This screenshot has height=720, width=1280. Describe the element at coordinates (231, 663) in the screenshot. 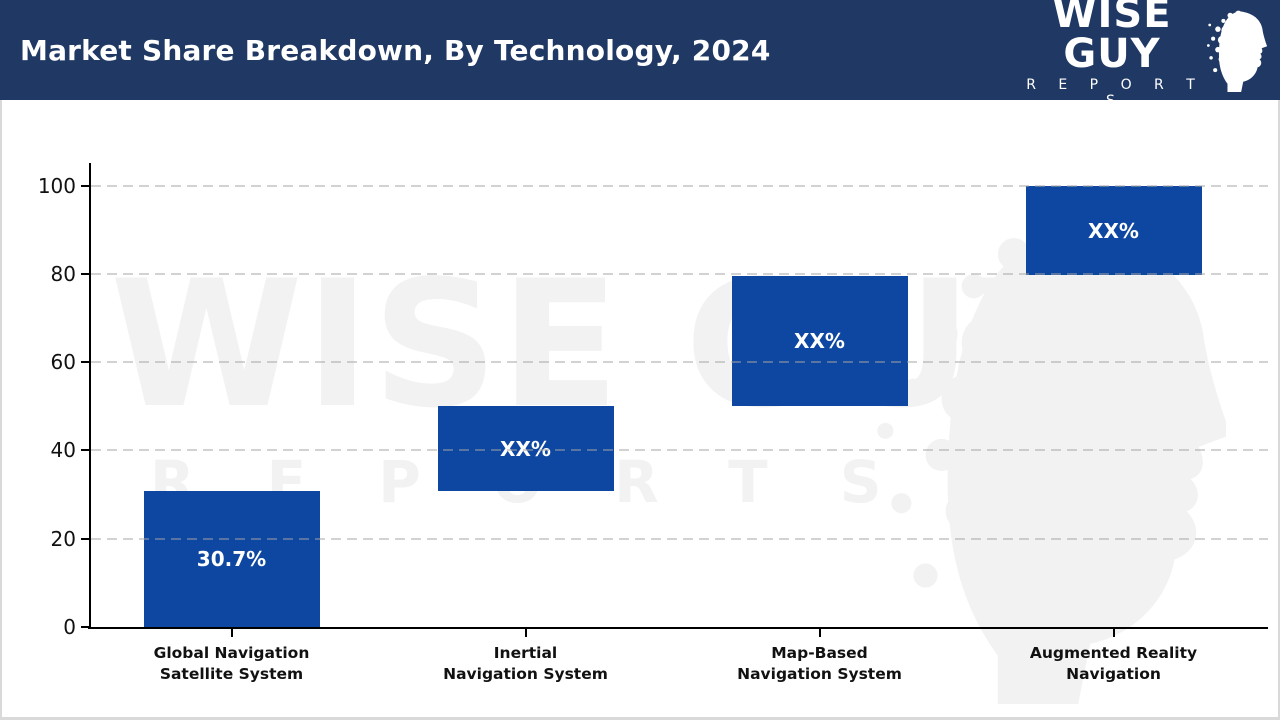

I see `x-category-label: Global Navigation Satellite System` at that location.